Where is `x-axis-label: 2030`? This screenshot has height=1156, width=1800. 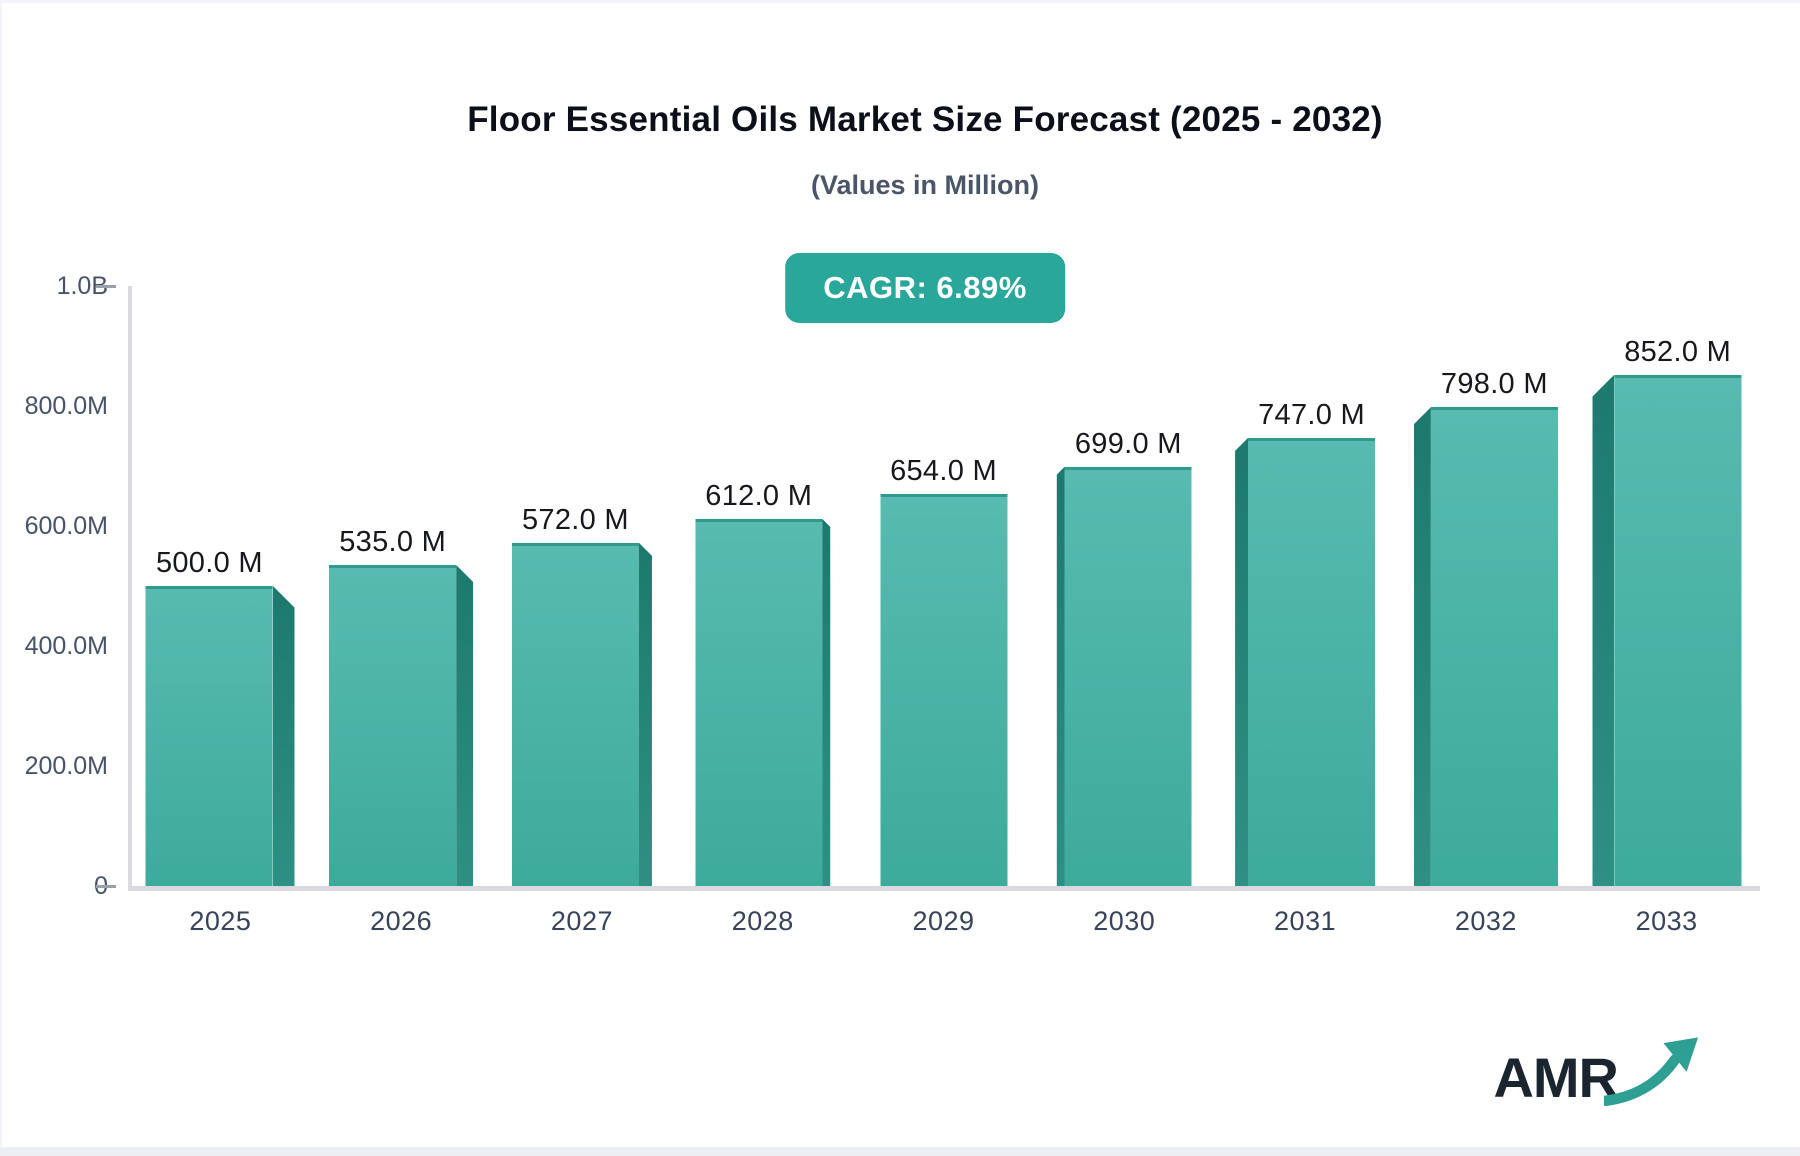
x-axis-label: 2030 is located at coordinates (1124, 921).